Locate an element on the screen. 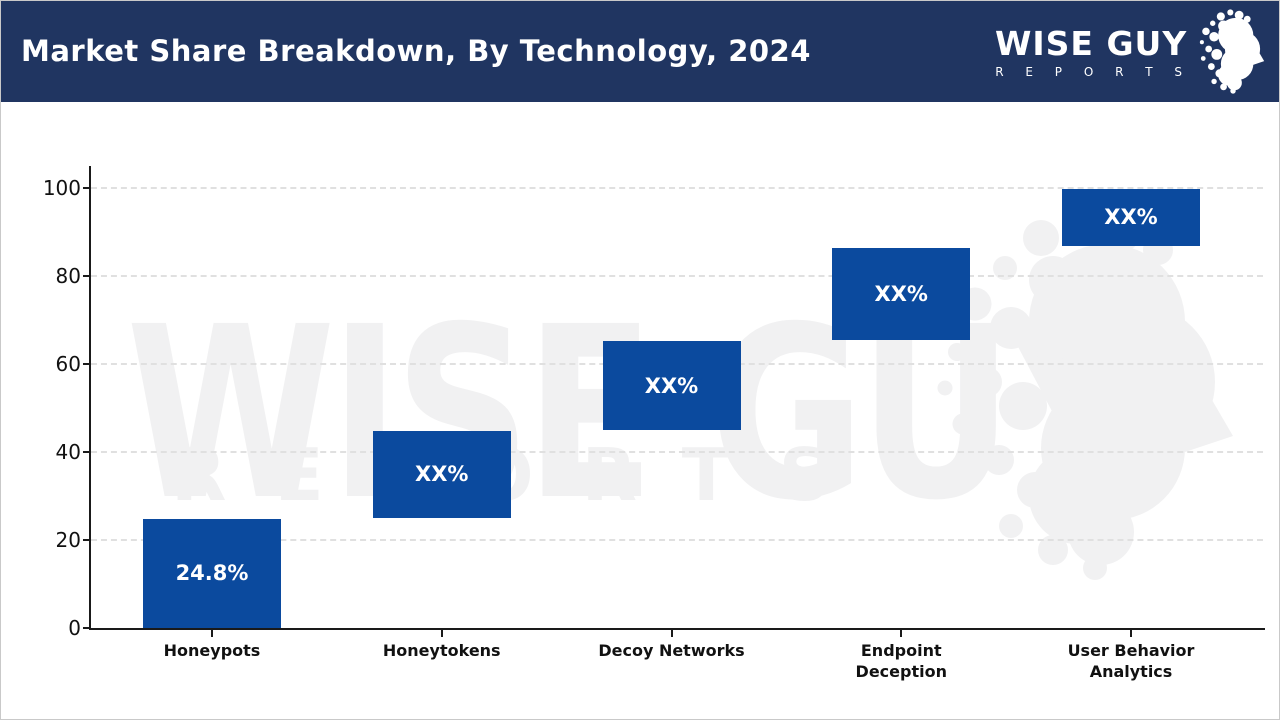  y-tick-label-80: 80 is located at coordinates (68, 276).